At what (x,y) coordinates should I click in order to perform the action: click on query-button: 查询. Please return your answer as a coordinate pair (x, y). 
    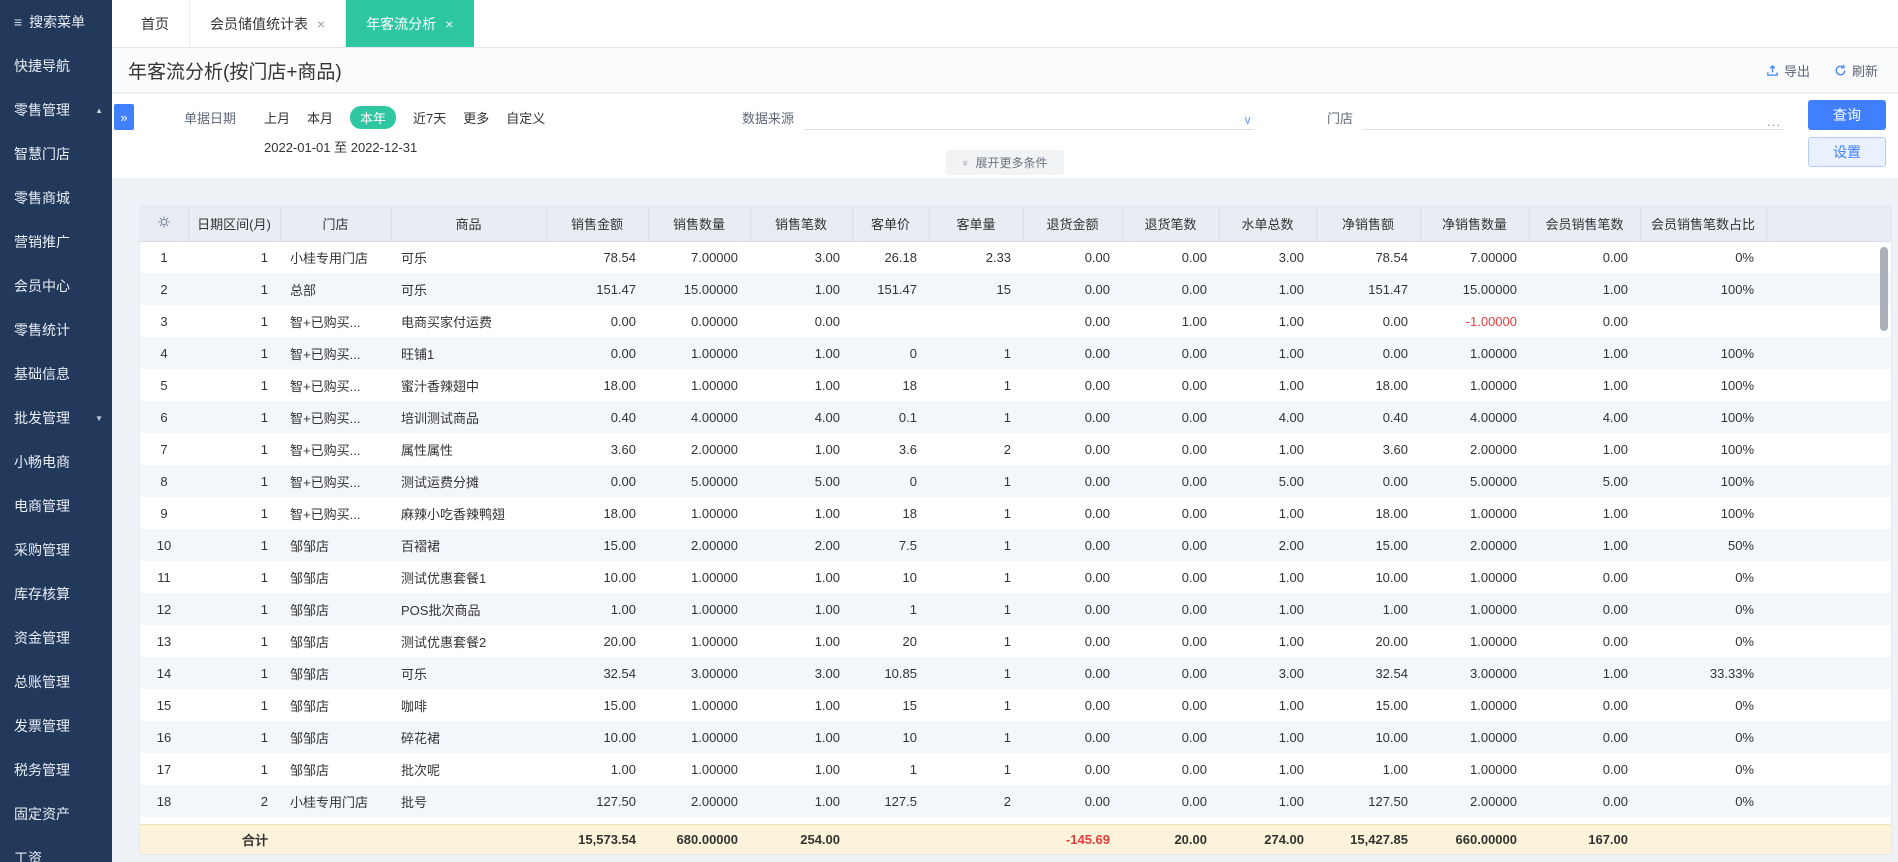
    Looking at the image, I should click on (1847, 115).